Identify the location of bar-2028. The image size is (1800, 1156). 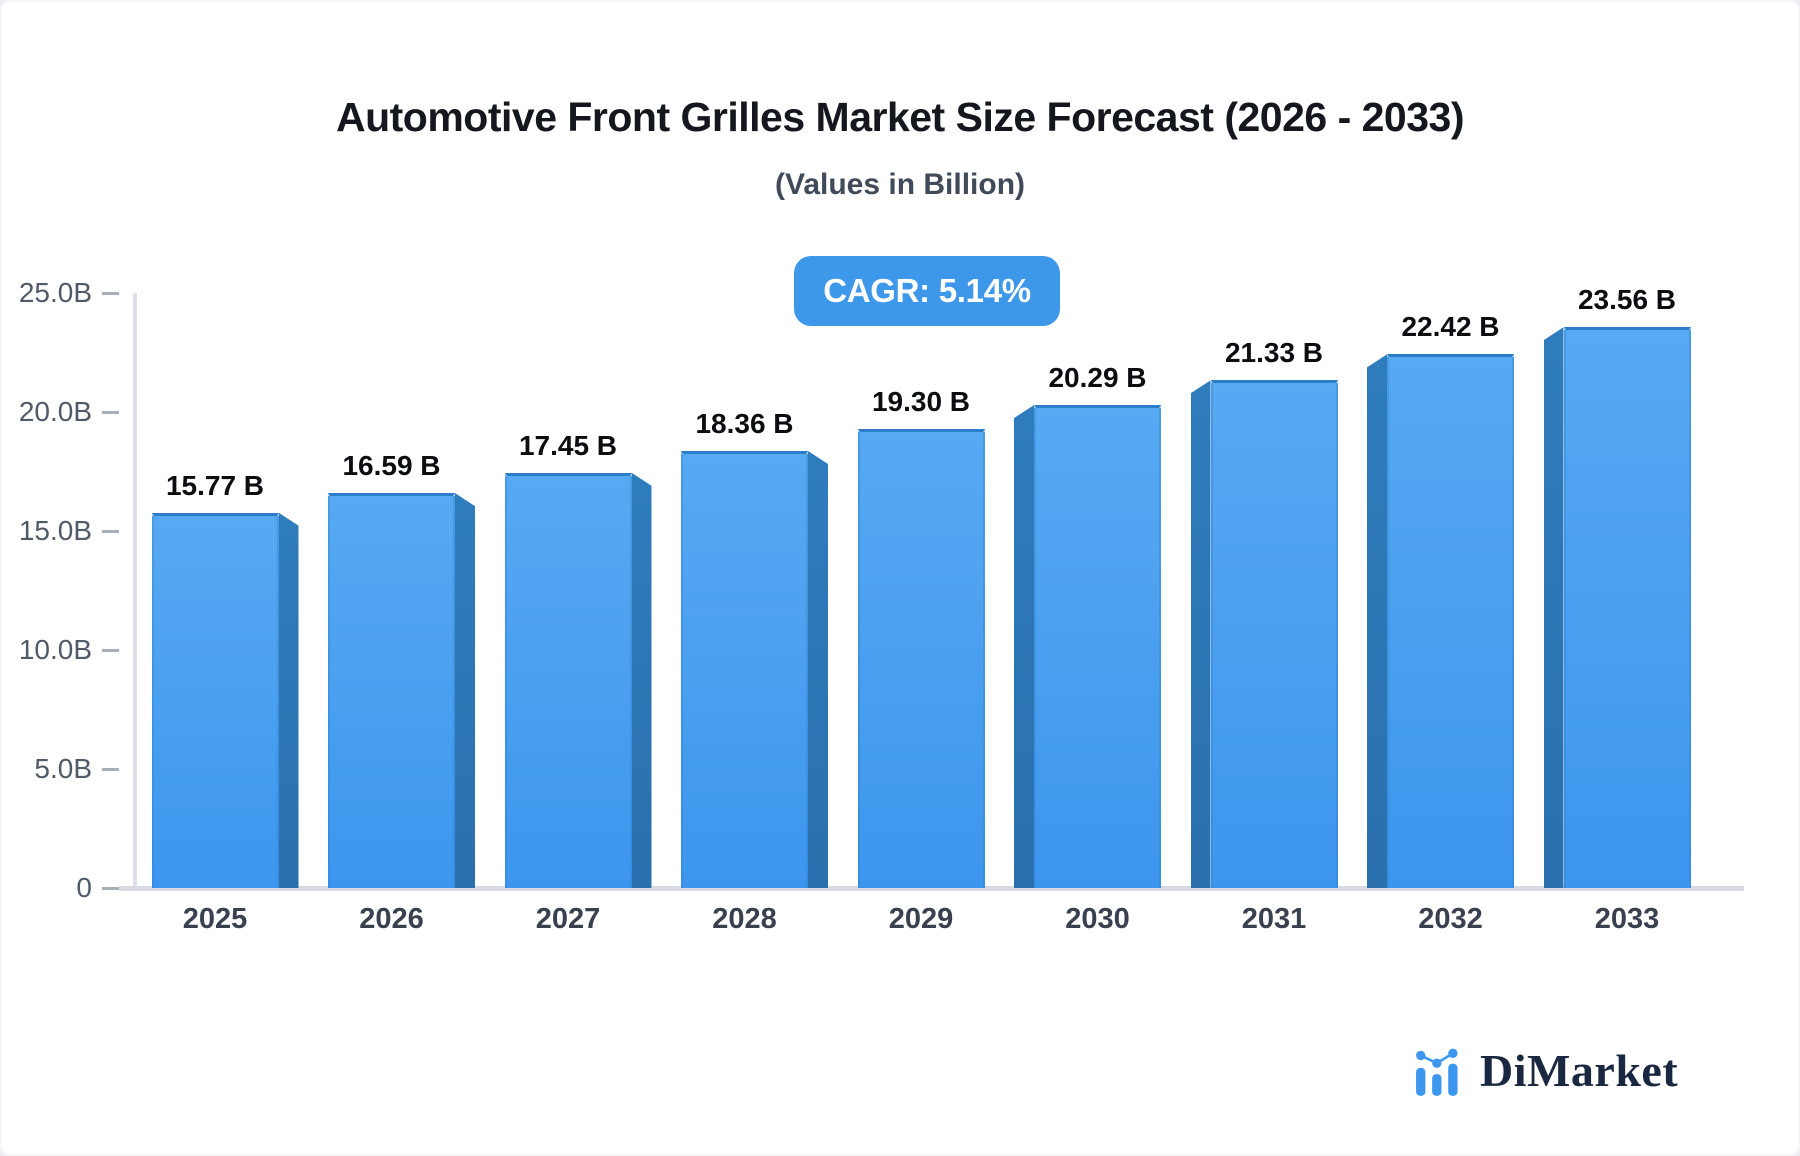
(744, 669).